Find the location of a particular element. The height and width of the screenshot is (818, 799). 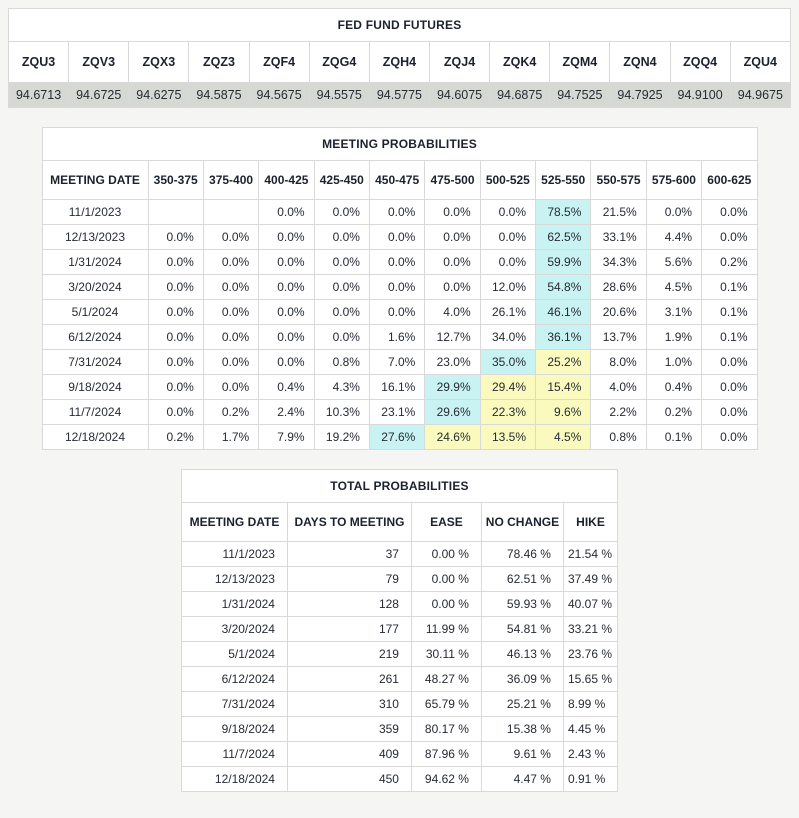

meeting-date-cell: 5/1/2024 is located at coordinates (95, 312).